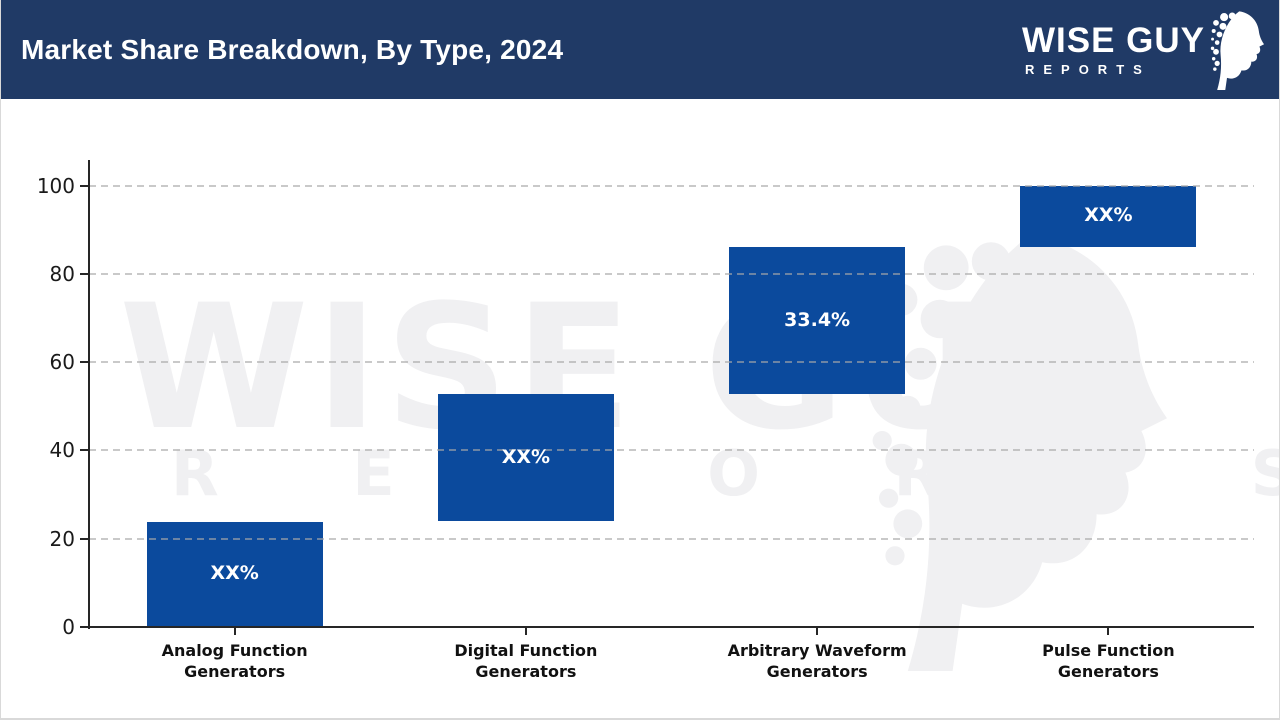 This screenshot has height=720, width=1280. What do you see at coordinates (62, 273) in the screenshot?
I see `y-tick-label: 80` at bounding box center [62, 273].